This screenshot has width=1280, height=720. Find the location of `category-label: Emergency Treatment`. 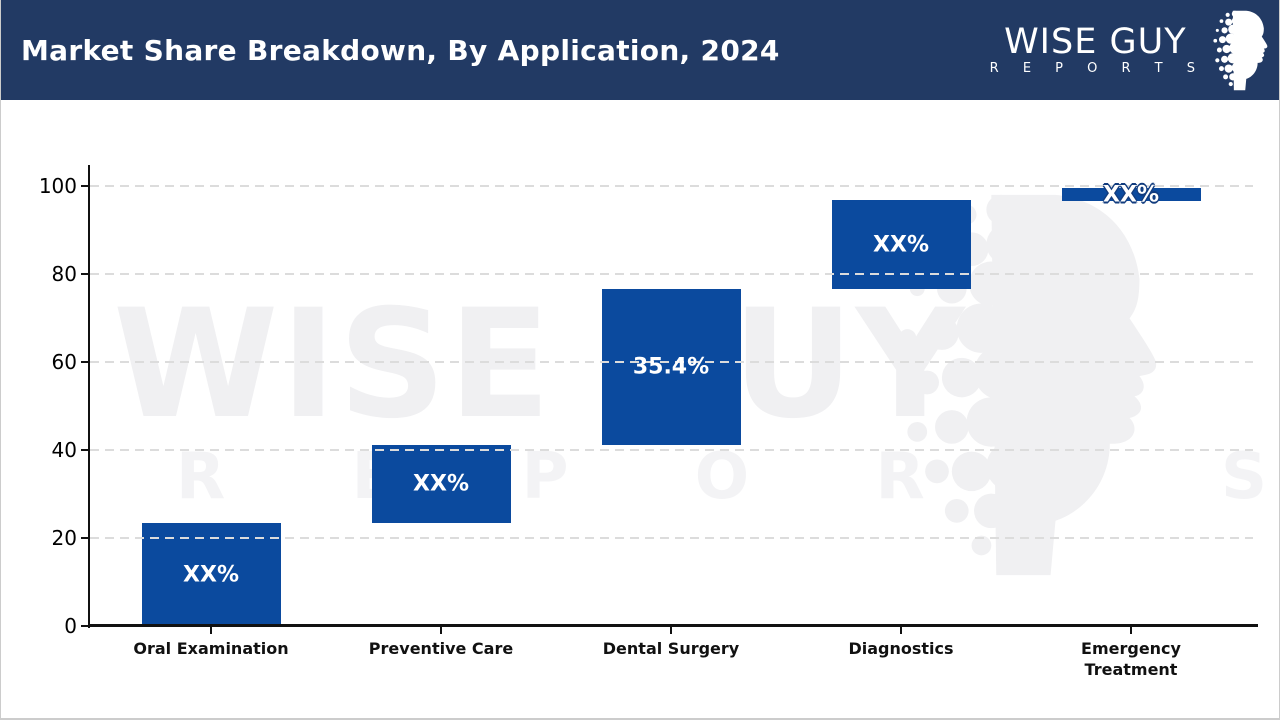

category-label: Emergency Treatment is located at coordinates (1131, 659).